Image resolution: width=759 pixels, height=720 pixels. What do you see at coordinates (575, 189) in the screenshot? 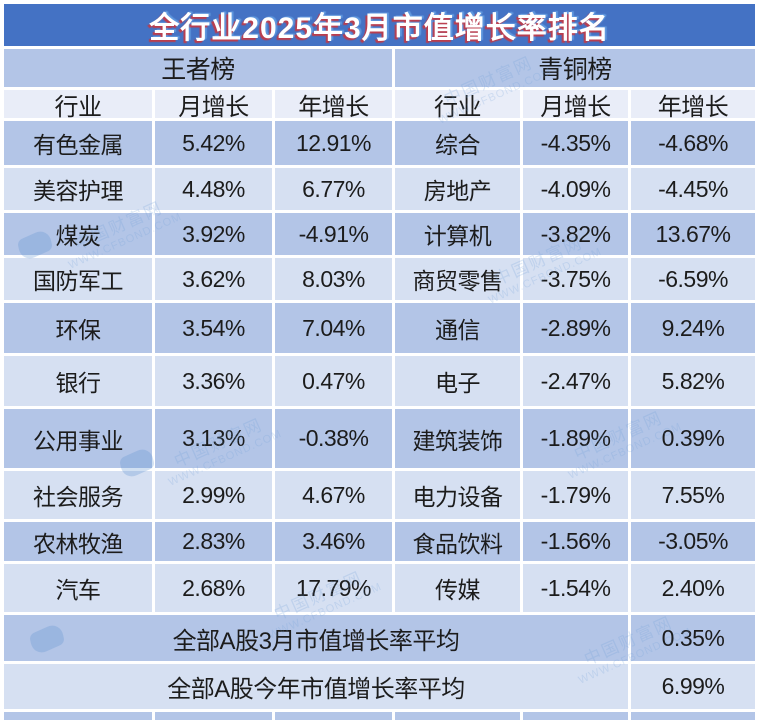
I see `month-growth-cell: -4.09%` at bounding box center [575, 189].